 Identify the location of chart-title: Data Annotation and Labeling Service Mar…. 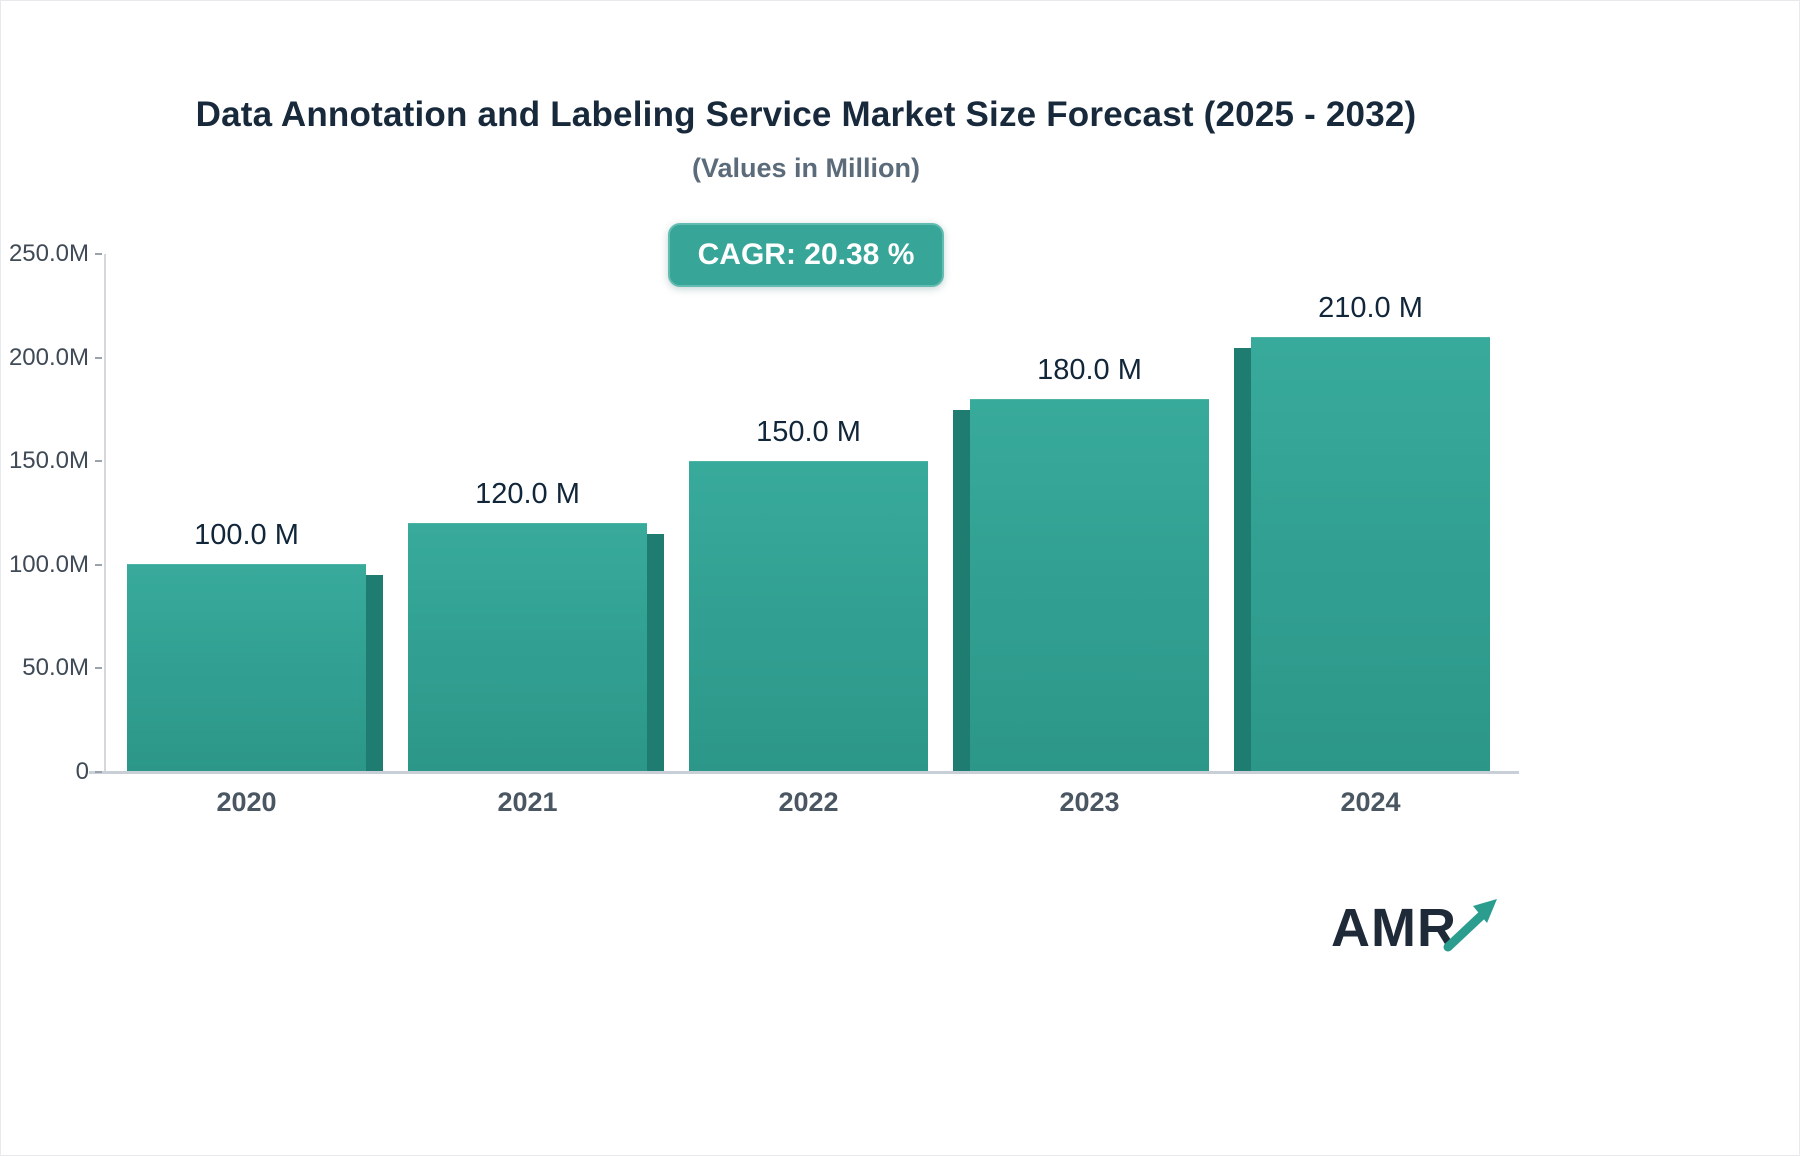
(806, 114).